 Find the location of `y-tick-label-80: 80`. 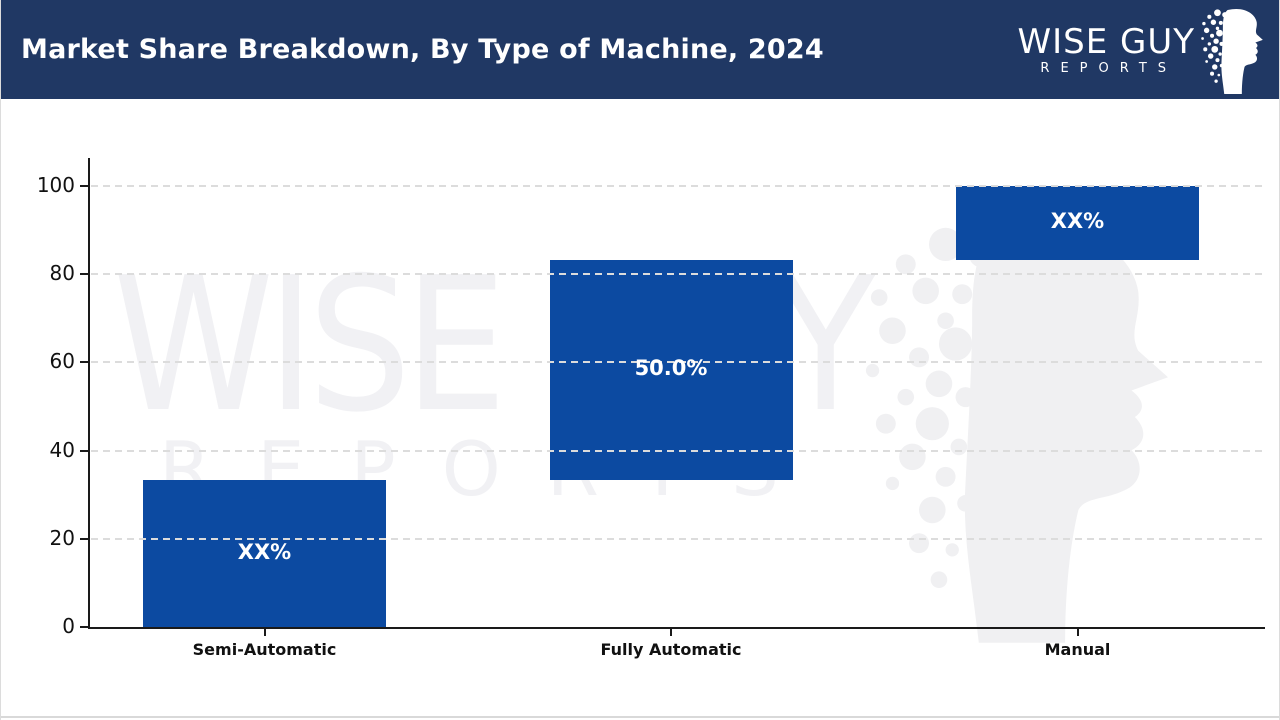

y-tick-label-80: 80 is located at coordinates (62, 273).